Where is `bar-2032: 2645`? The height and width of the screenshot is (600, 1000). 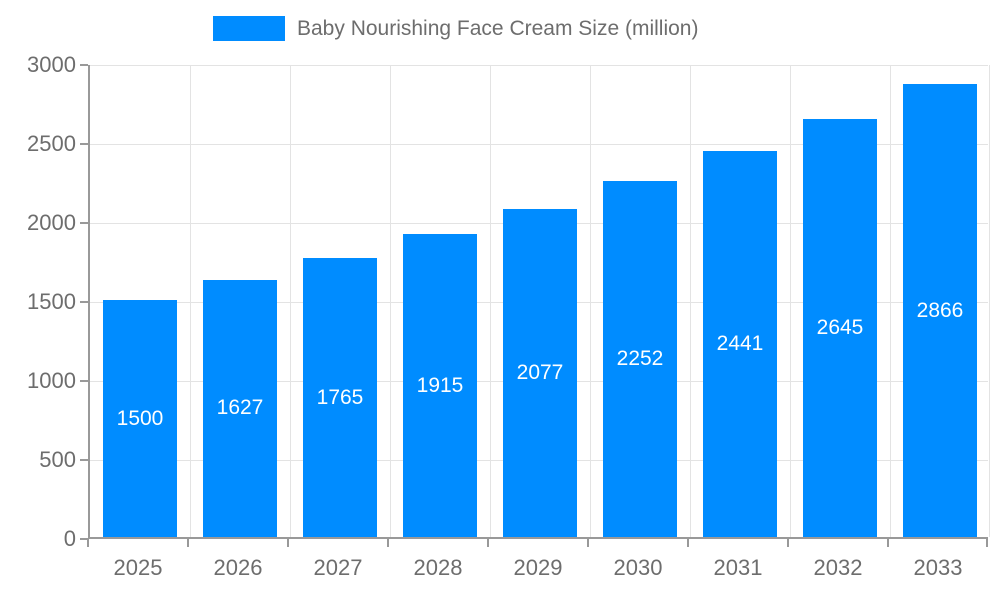
bar-2032: 2645 is located at coordinates (840, 328).